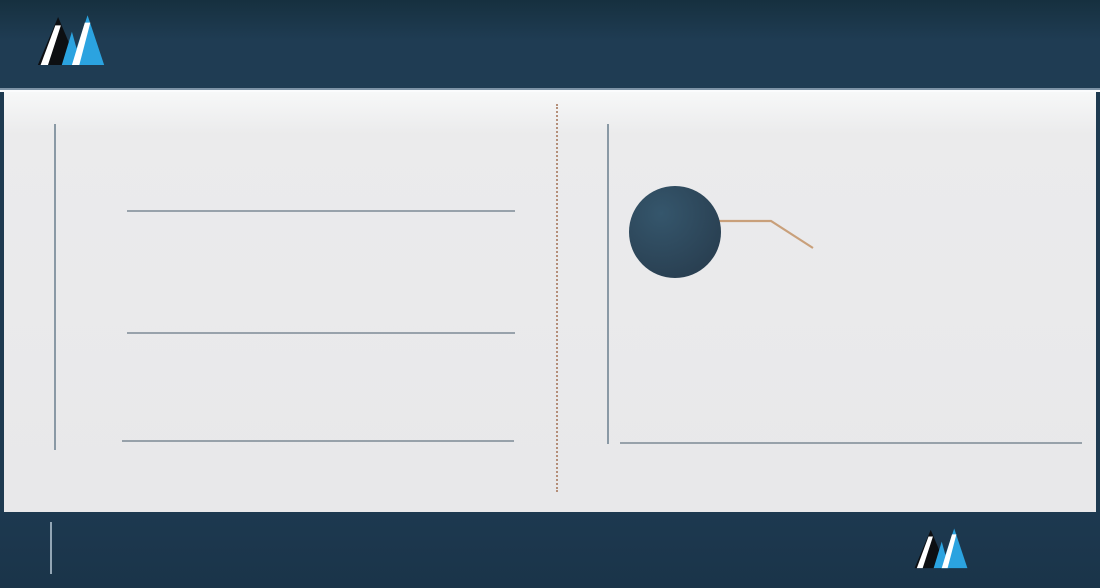 This screenshot has width=1100, height=588. What do you see at coordinates (51, 548) in the screenshot?
I see `footer-separator` at bounding box center [51, 548].